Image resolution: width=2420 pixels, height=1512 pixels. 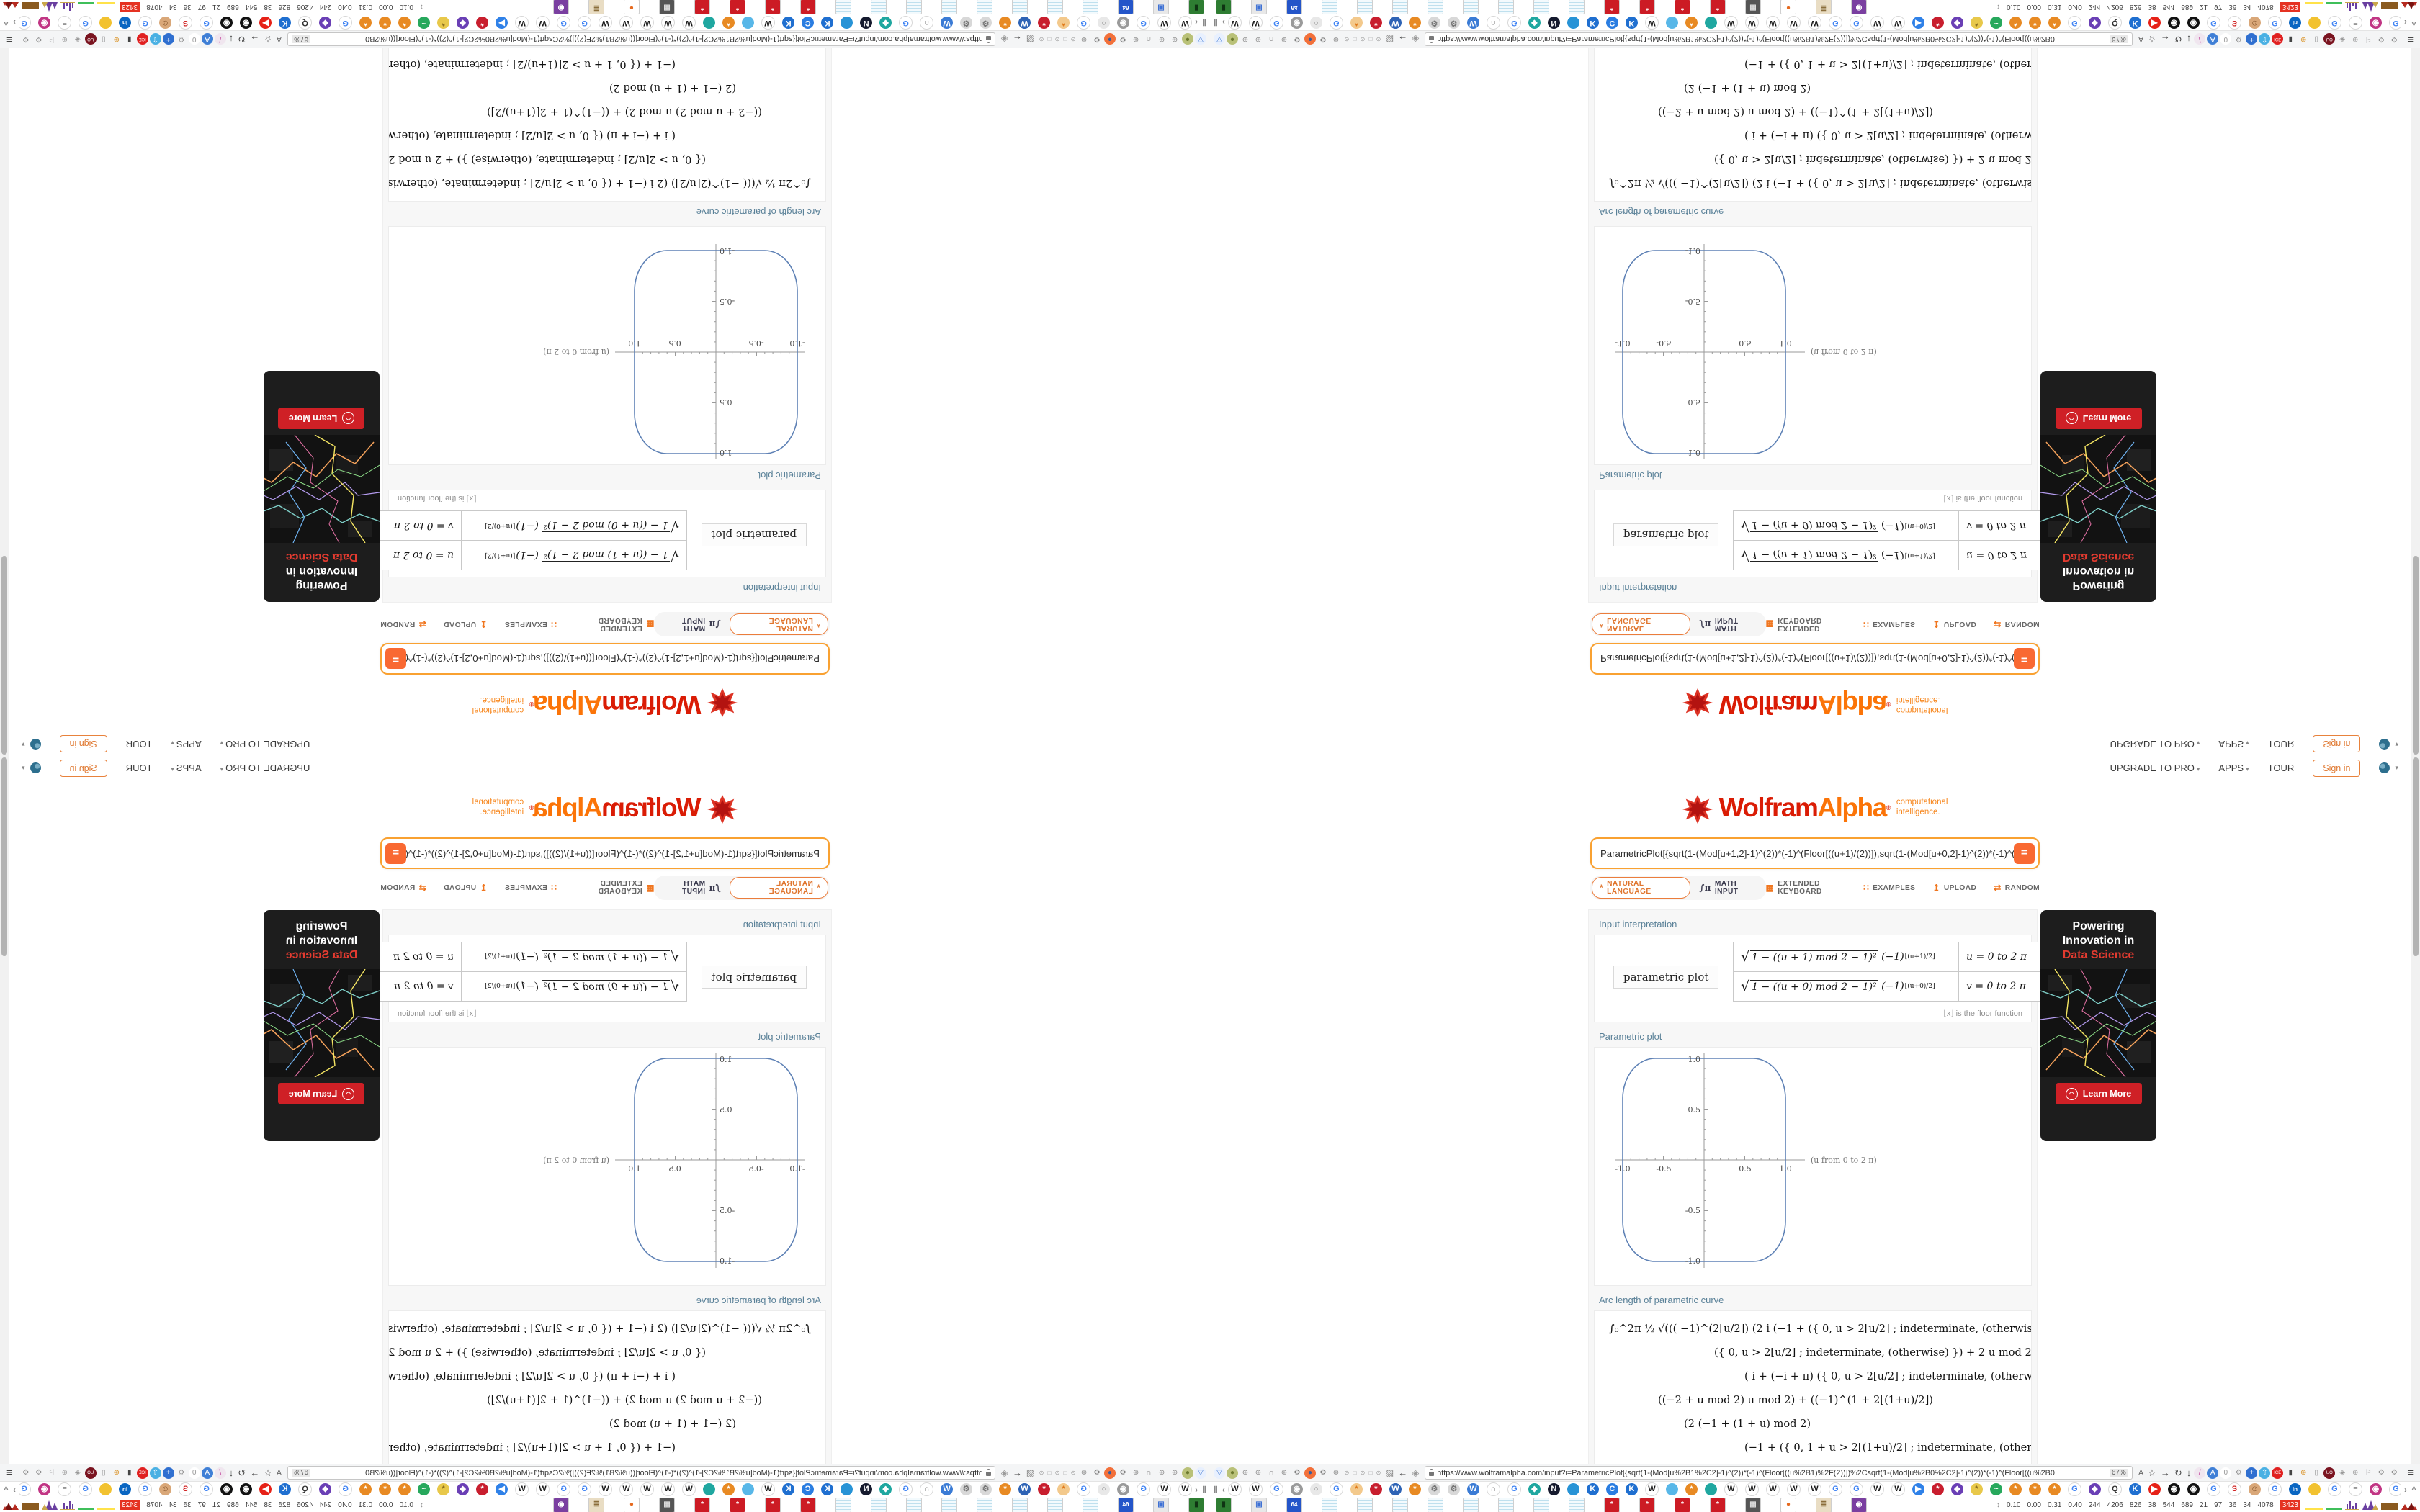 I want to click on sign-in-button: Sign in, so click(x=2337, y=768).